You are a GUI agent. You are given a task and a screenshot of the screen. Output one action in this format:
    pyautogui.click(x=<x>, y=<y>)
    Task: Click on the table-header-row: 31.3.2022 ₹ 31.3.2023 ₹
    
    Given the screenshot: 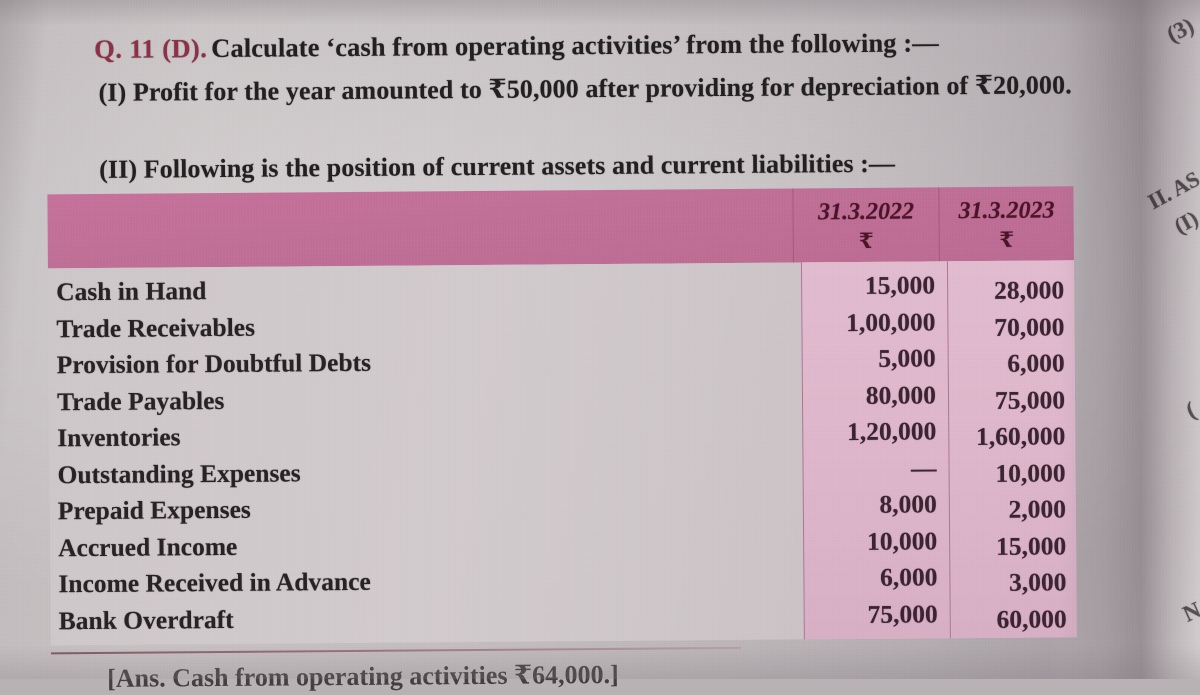 What is the action you would take?
    pyautogui.click(x=560, y=227)
    